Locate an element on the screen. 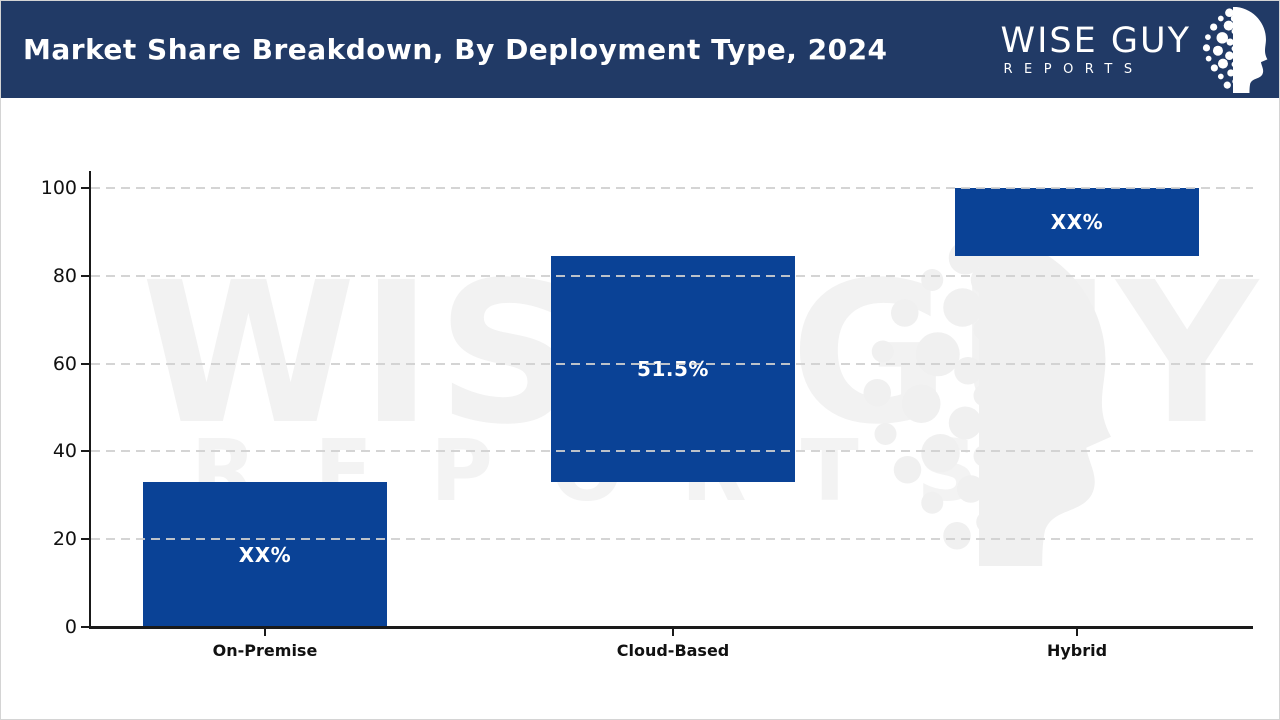 The width and height of the screenshot is (1280, 720). watermark-head-icon is located at coordinates (987, 401).